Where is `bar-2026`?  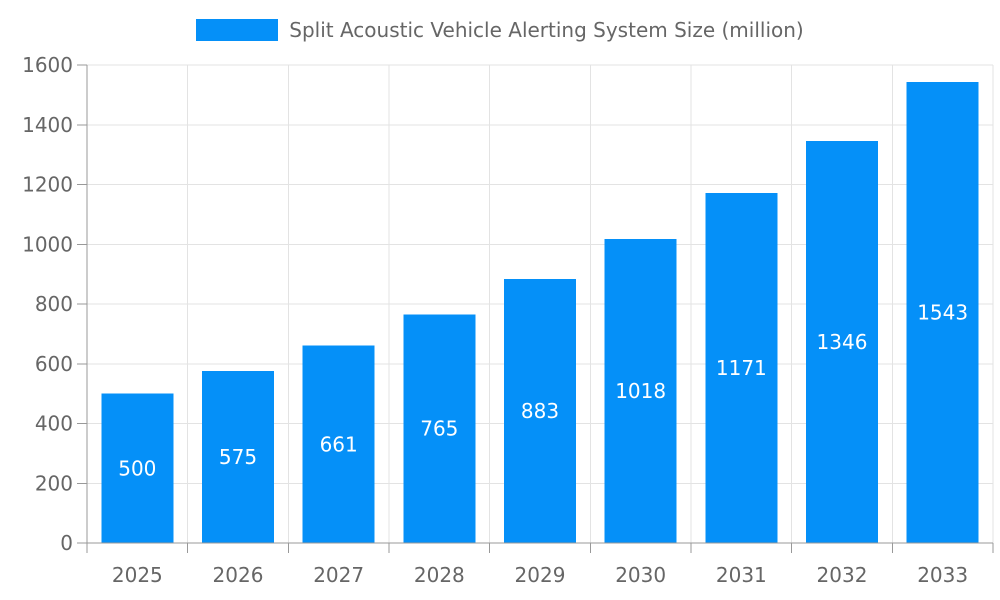 bar-2026 is located at coordinates (238, 457).